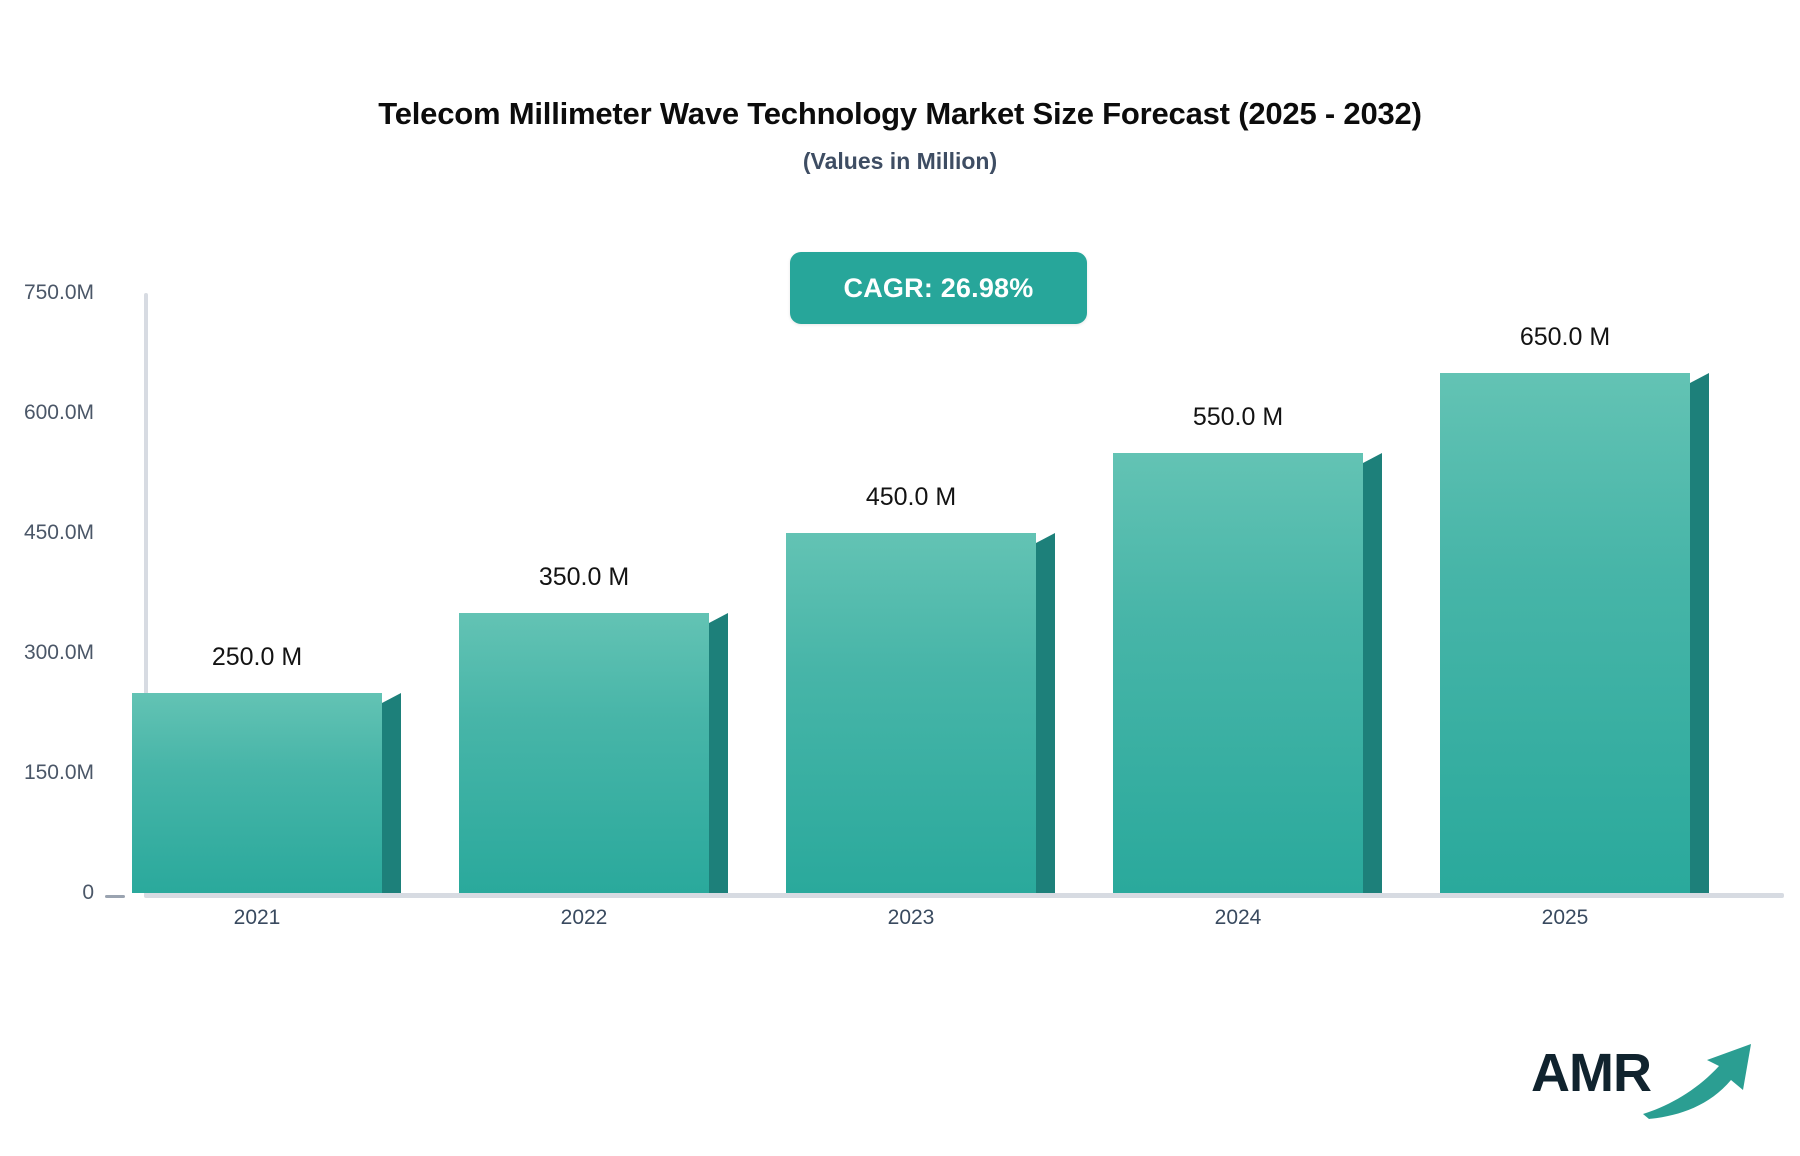 The width and height of the screenshot is (1800, 1156). I want to click on amr-logo-text: AMR, so click(1591, 1073).